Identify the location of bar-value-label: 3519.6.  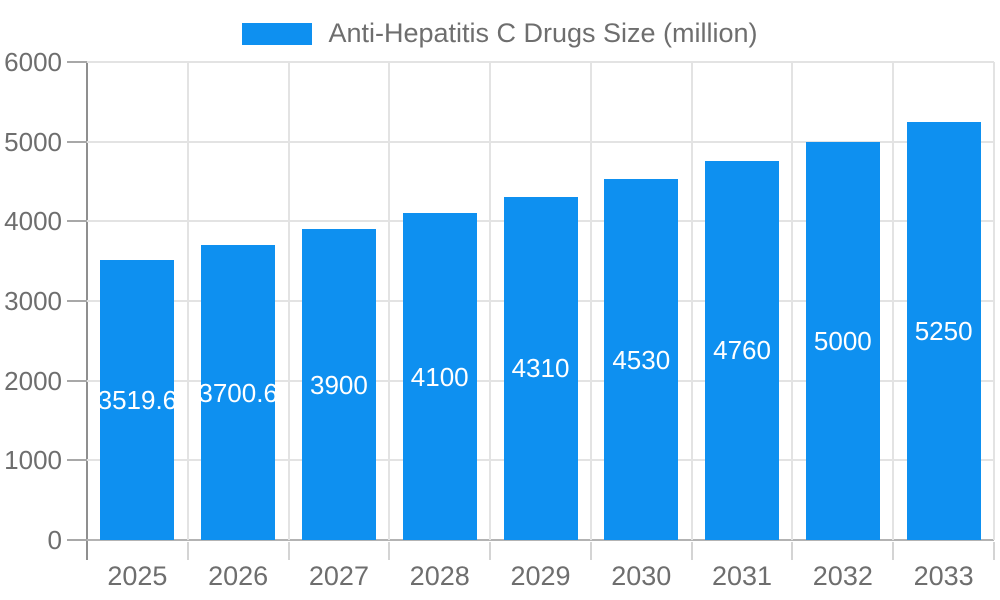
(137, 399).